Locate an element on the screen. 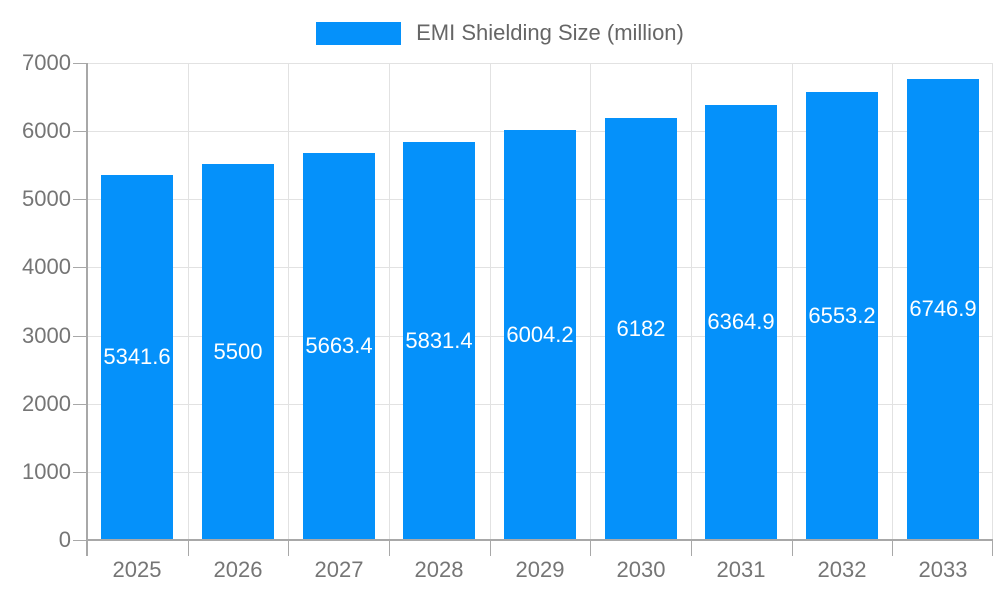 The image size is (1000, 600). bar-value-label: 6553.2 is located at coordinates (842, 315).